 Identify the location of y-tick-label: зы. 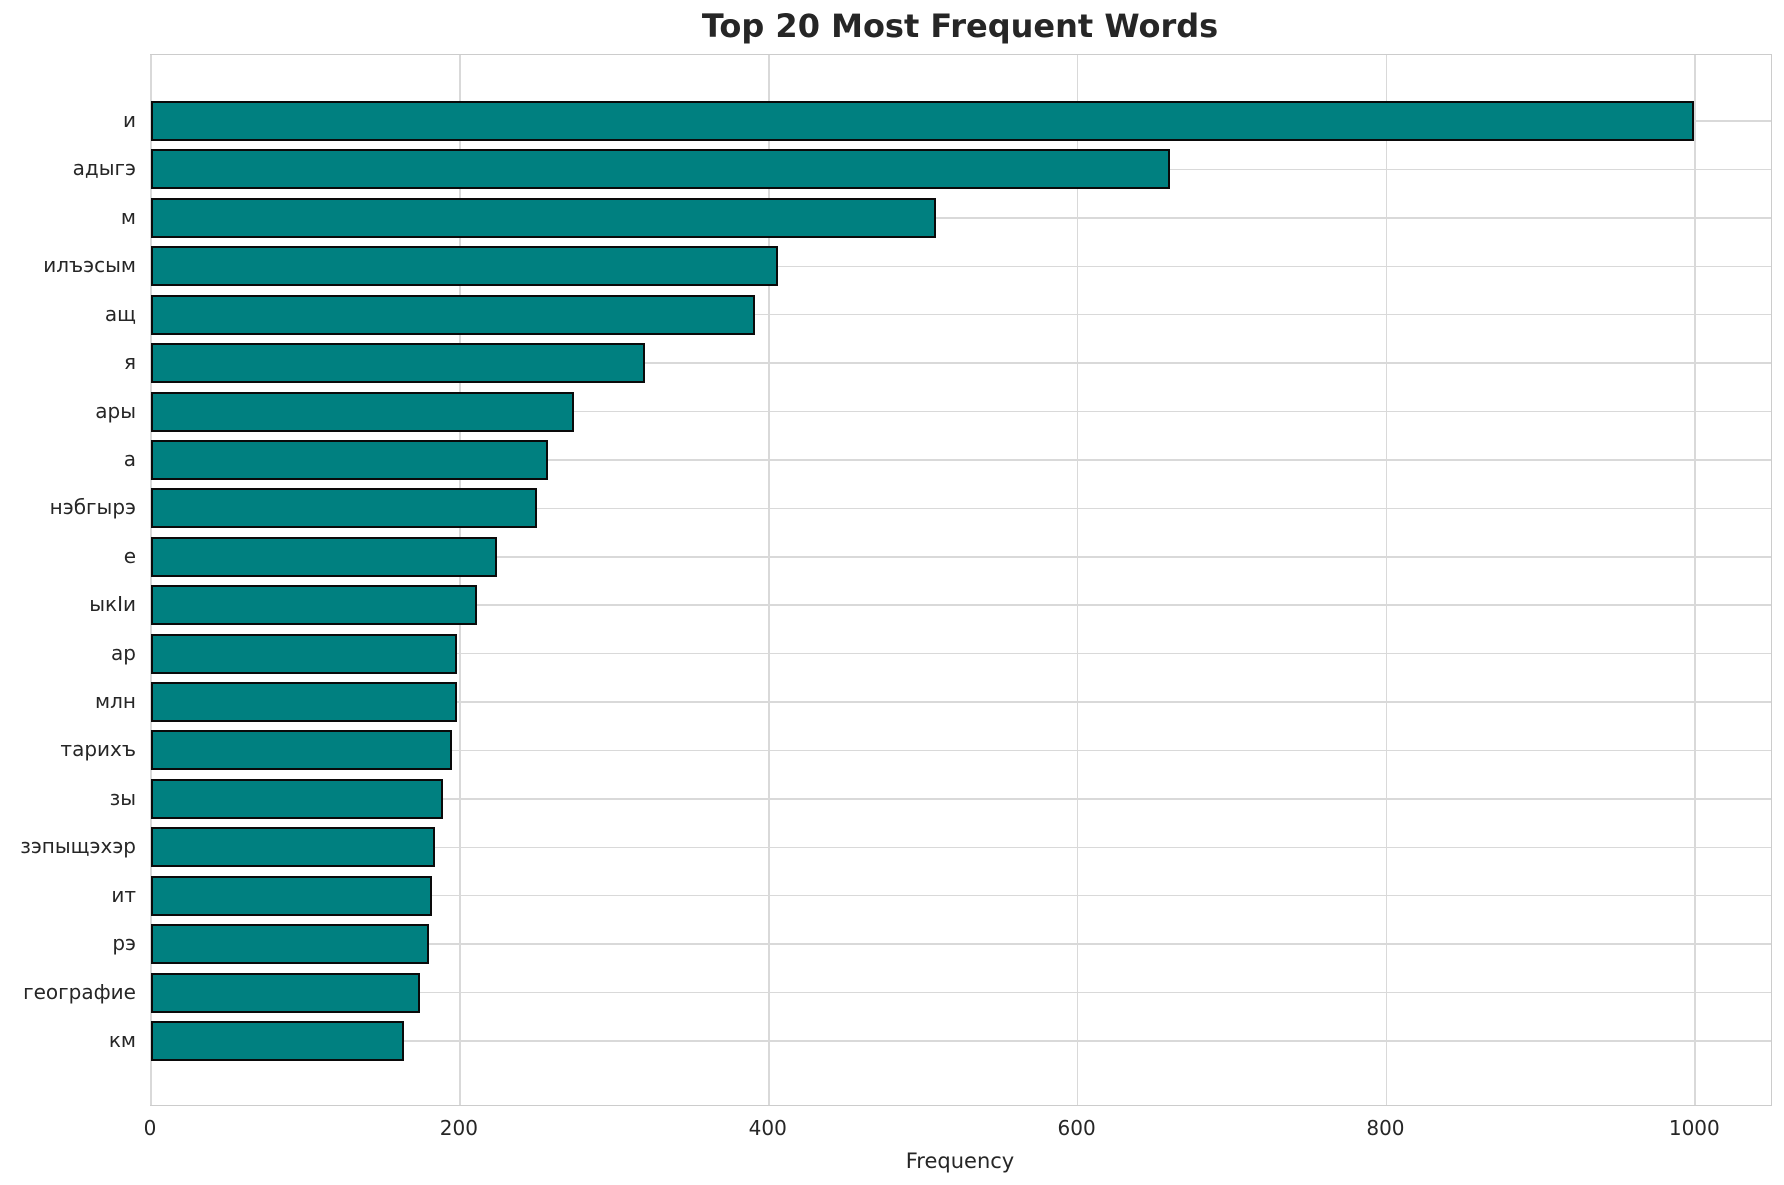
(122, 797).